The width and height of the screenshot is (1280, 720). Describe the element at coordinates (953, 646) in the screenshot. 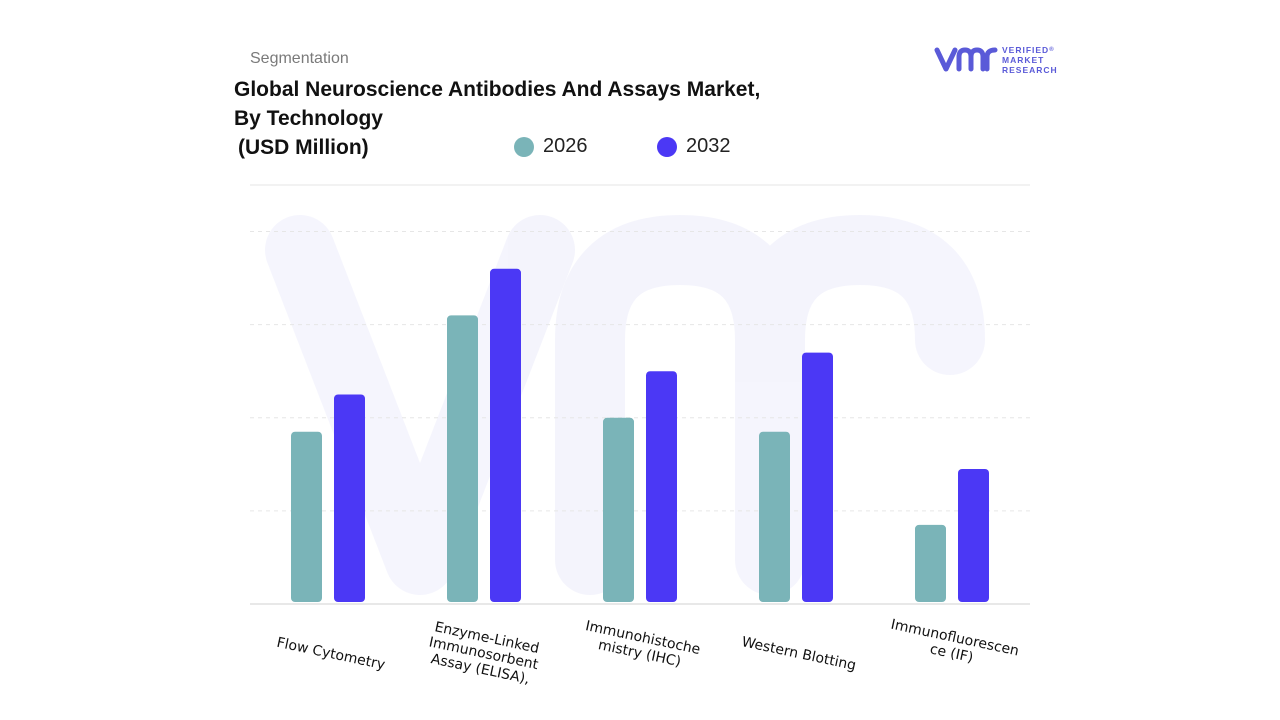

I see `x-tick-label-4: Immunofluorescence (IF)` at that location.